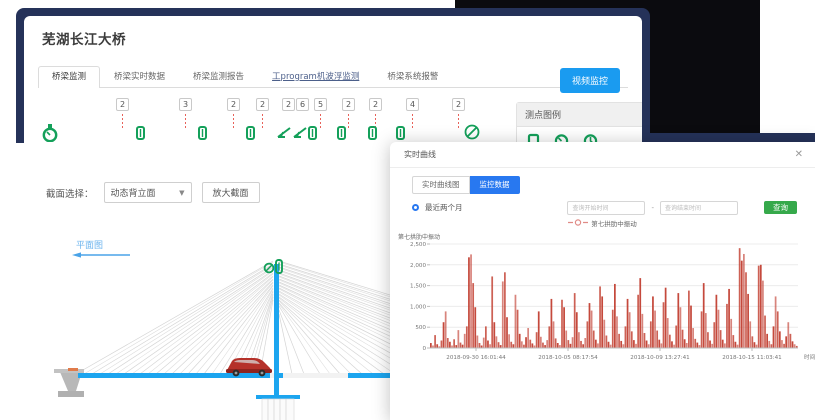 This screenshot has height=420, width=815. What do you see at coordinates (70, 194) in the screenshot?
I see `section-select-label: 截面选择：` at bounding box center [70, 194].